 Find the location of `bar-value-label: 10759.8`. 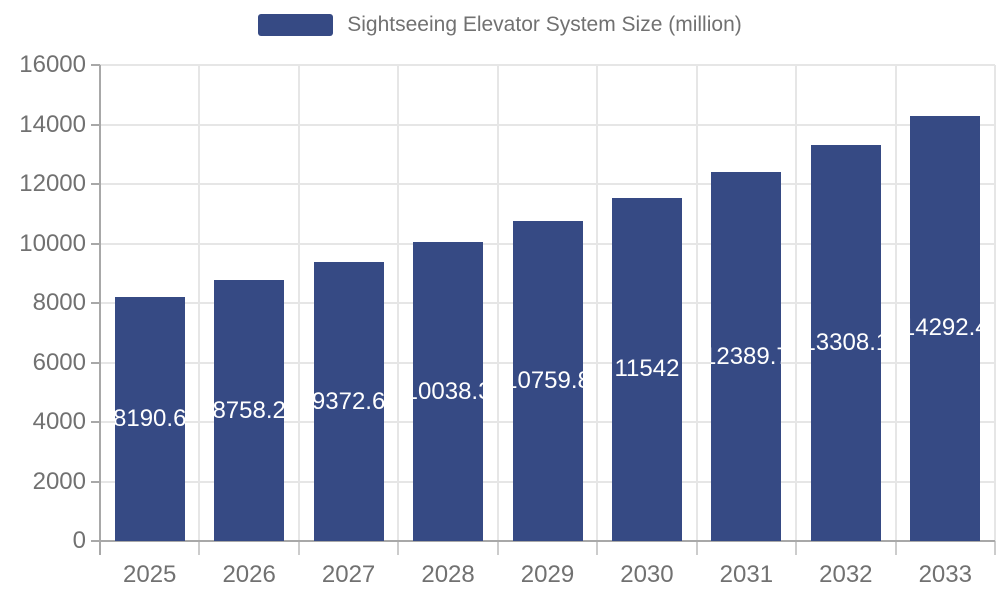

bar-value-label: 10759.8 is located at coordinates (548, 380).